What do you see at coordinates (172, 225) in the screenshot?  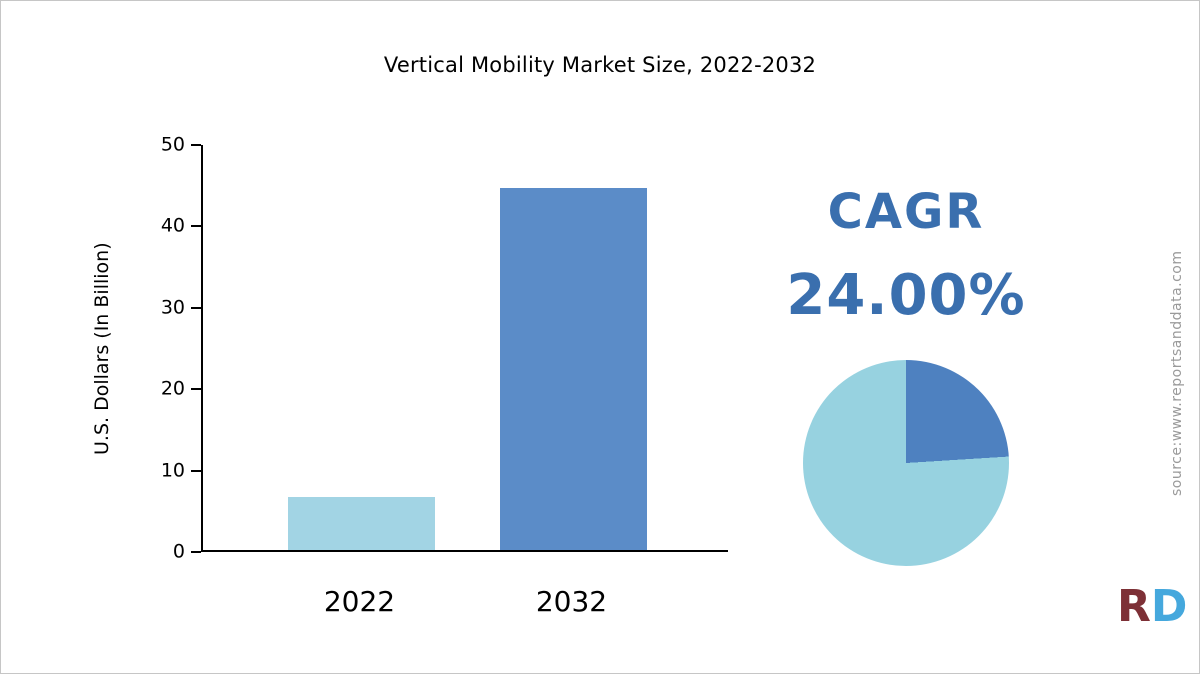 I see `y-tick-label: 40` at bounding box center [172, 225].